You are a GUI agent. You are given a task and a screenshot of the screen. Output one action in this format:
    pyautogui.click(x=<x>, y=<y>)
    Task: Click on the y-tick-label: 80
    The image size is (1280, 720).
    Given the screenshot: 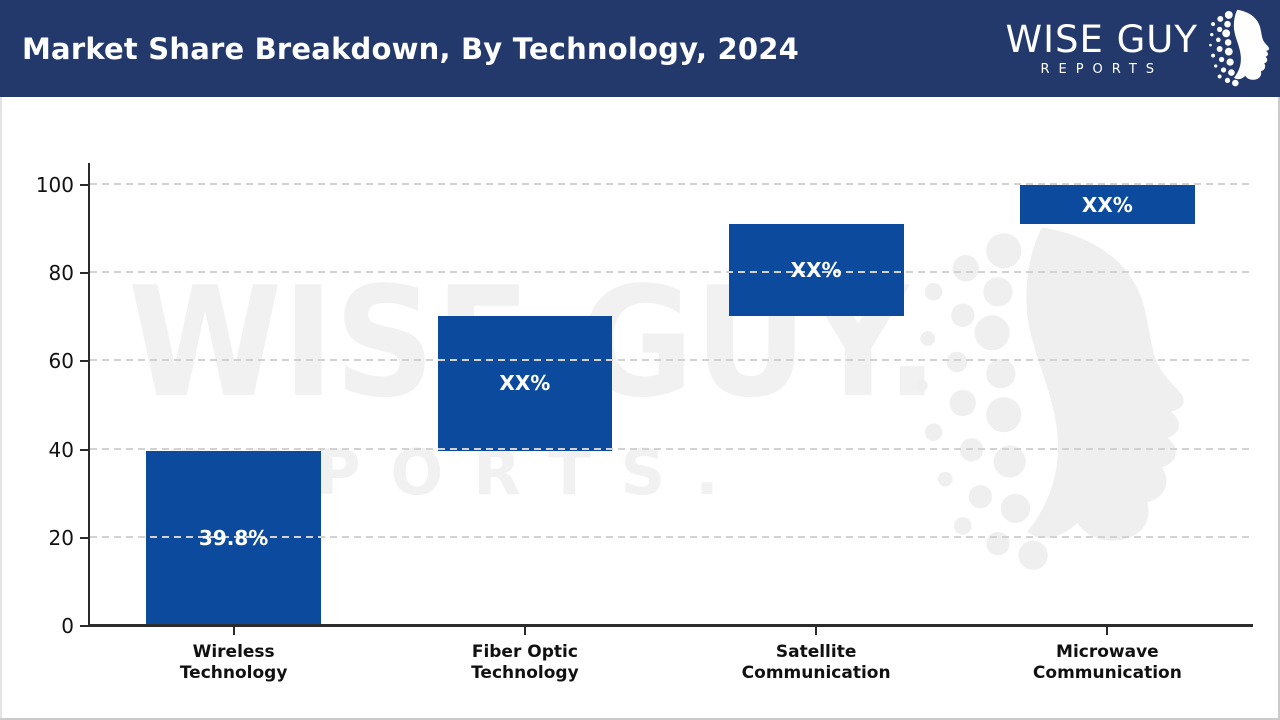 What is the action you would take?
    pyautogui.click(x=61, y=273)
    